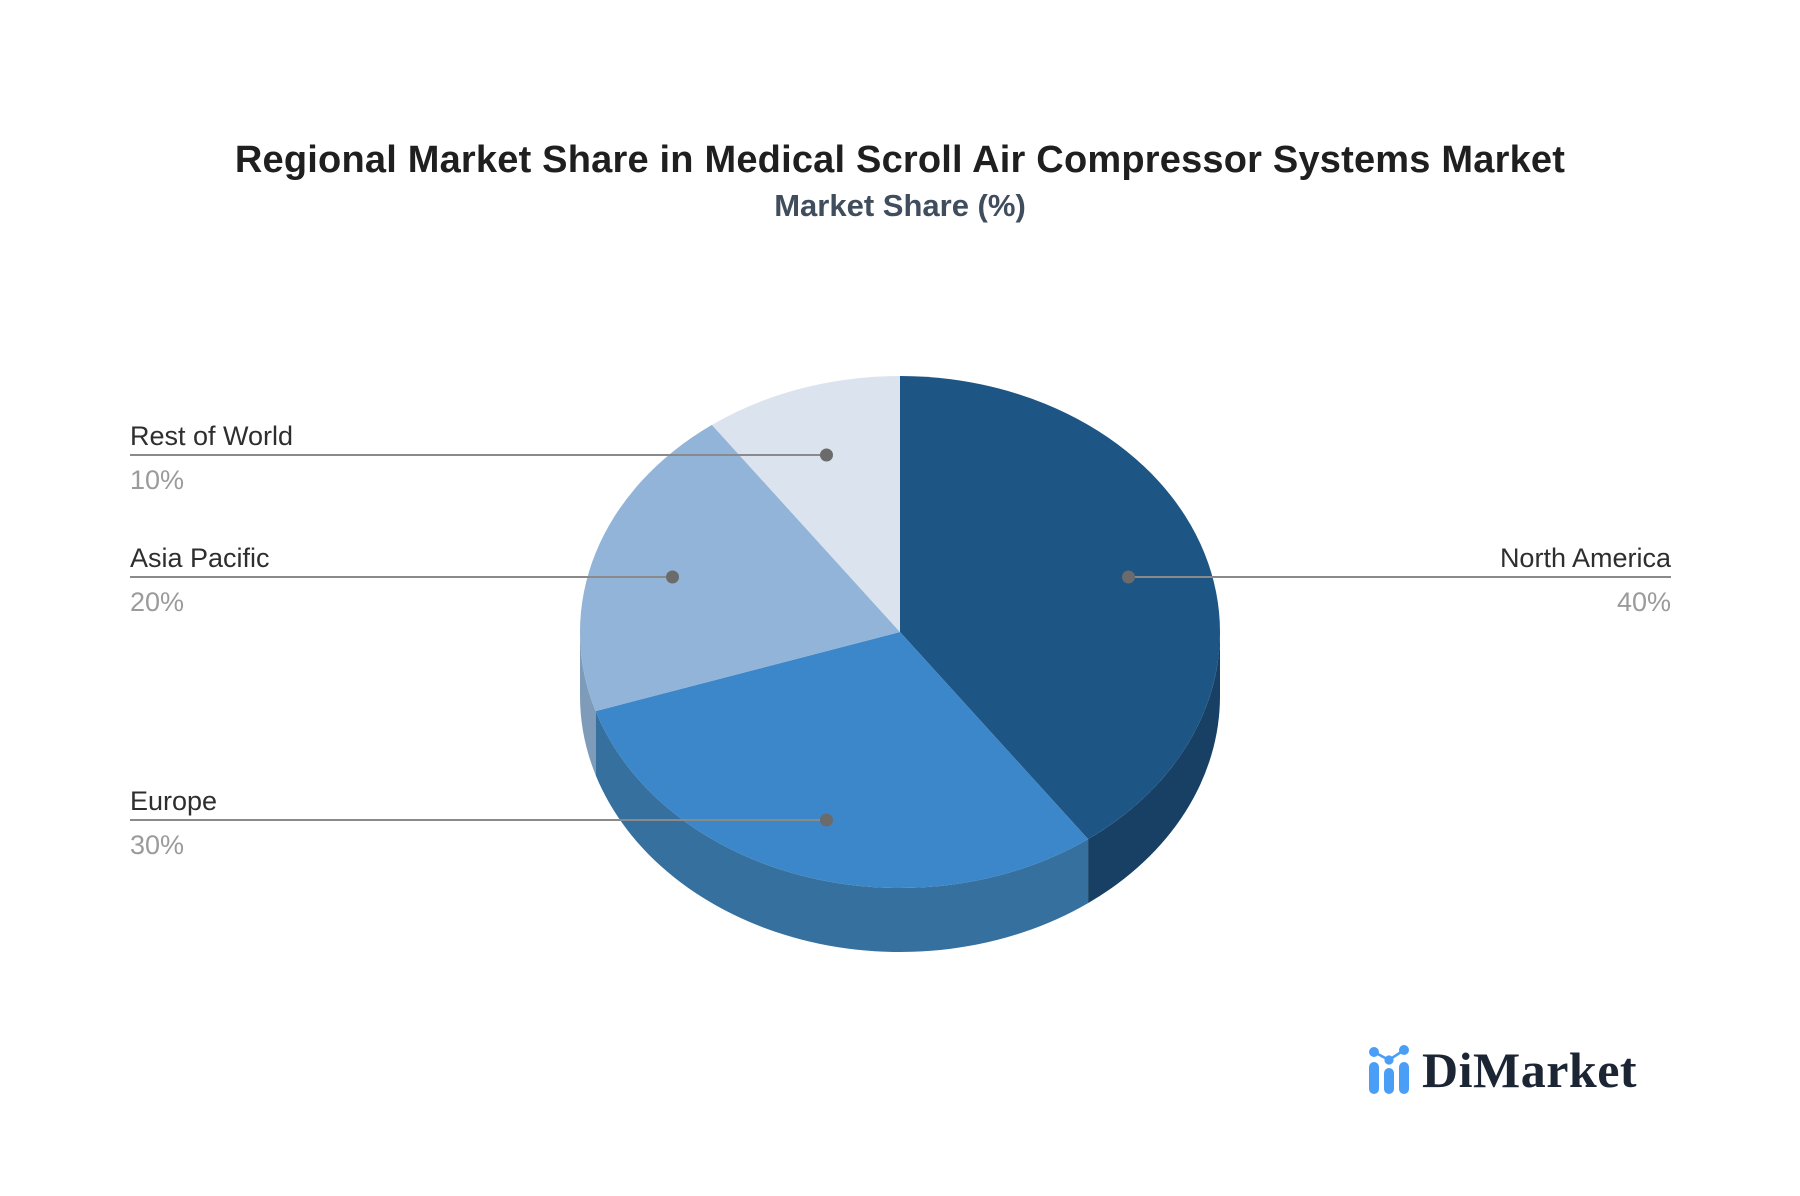 This screenshot has height=1196, width=1800. I want to click on callout-north-america: North America 40%, so click(1396, 580).